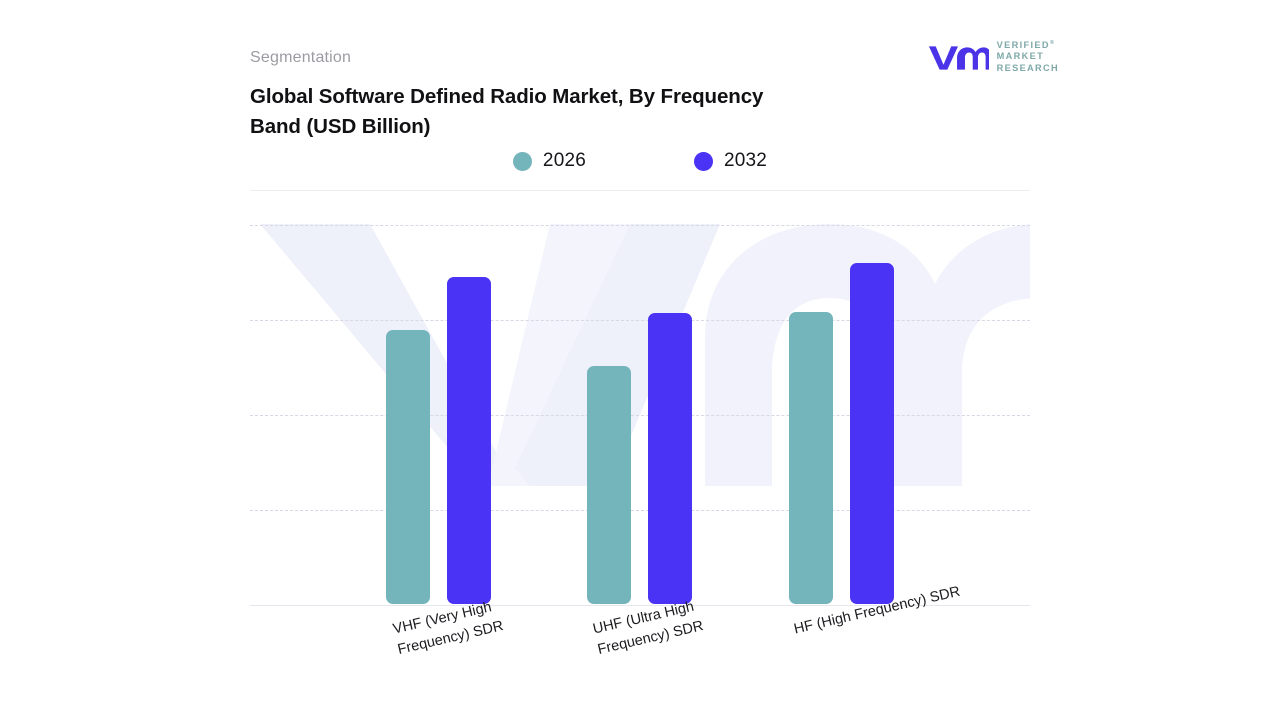  I want to click on bar-uhf-2032, so click(670, 458).